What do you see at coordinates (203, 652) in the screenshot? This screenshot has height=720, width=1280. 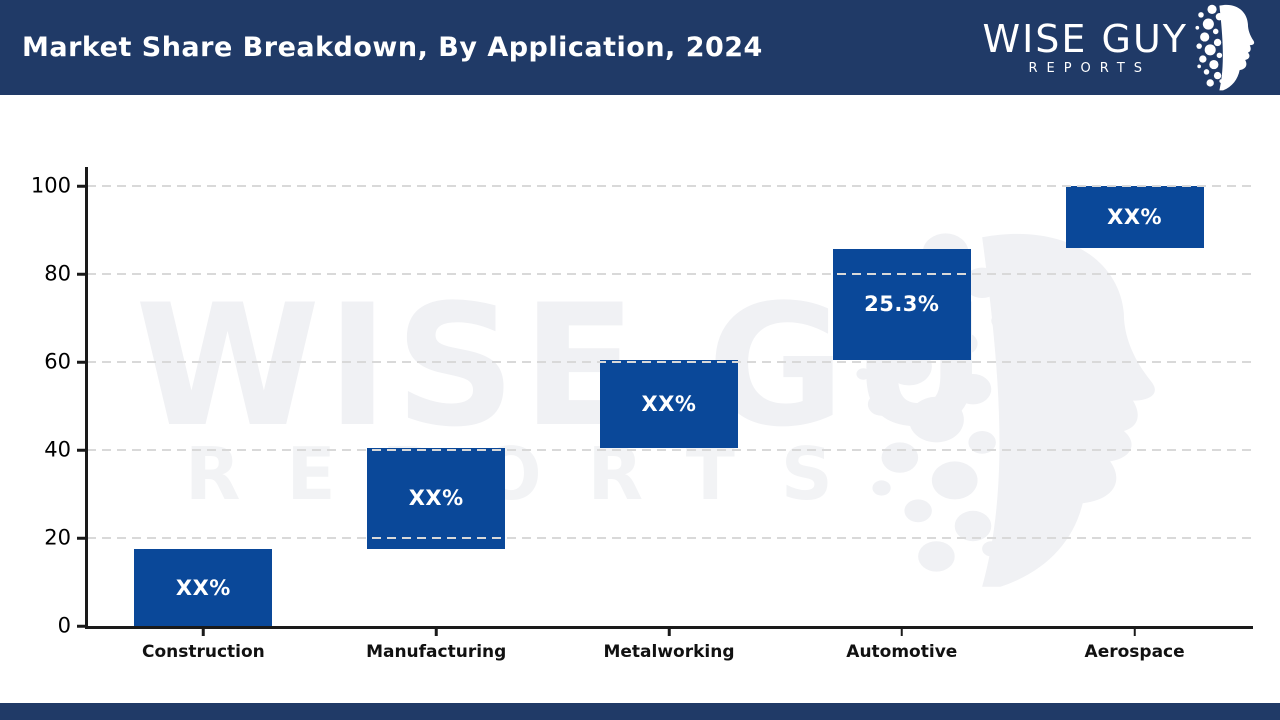 I see `x-label-construction: Construction` at bounding box center [203, 652].